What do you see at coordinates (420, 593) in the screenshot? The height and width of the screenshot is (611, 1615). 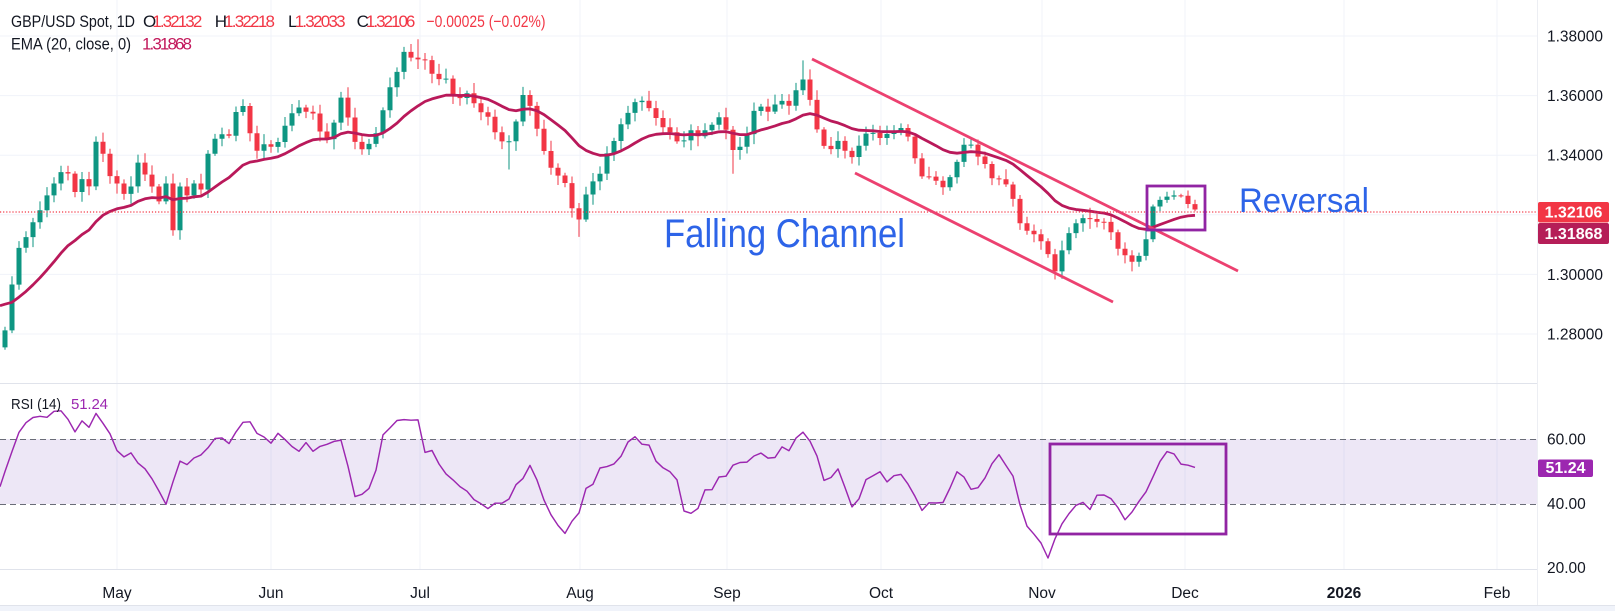 I see `svg-text: Jul` at bounding box center [420, 593].